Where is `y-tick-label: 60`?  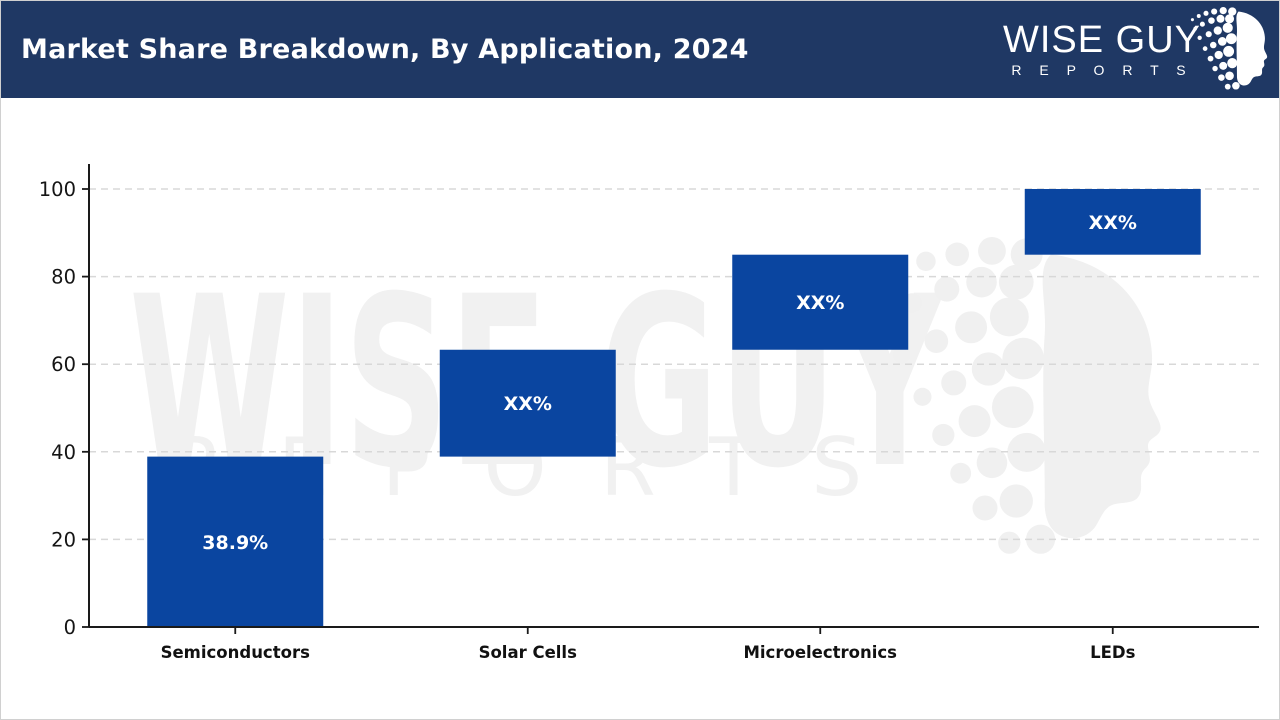 y-tick-label: 60 is located at coordinates (63, 364).